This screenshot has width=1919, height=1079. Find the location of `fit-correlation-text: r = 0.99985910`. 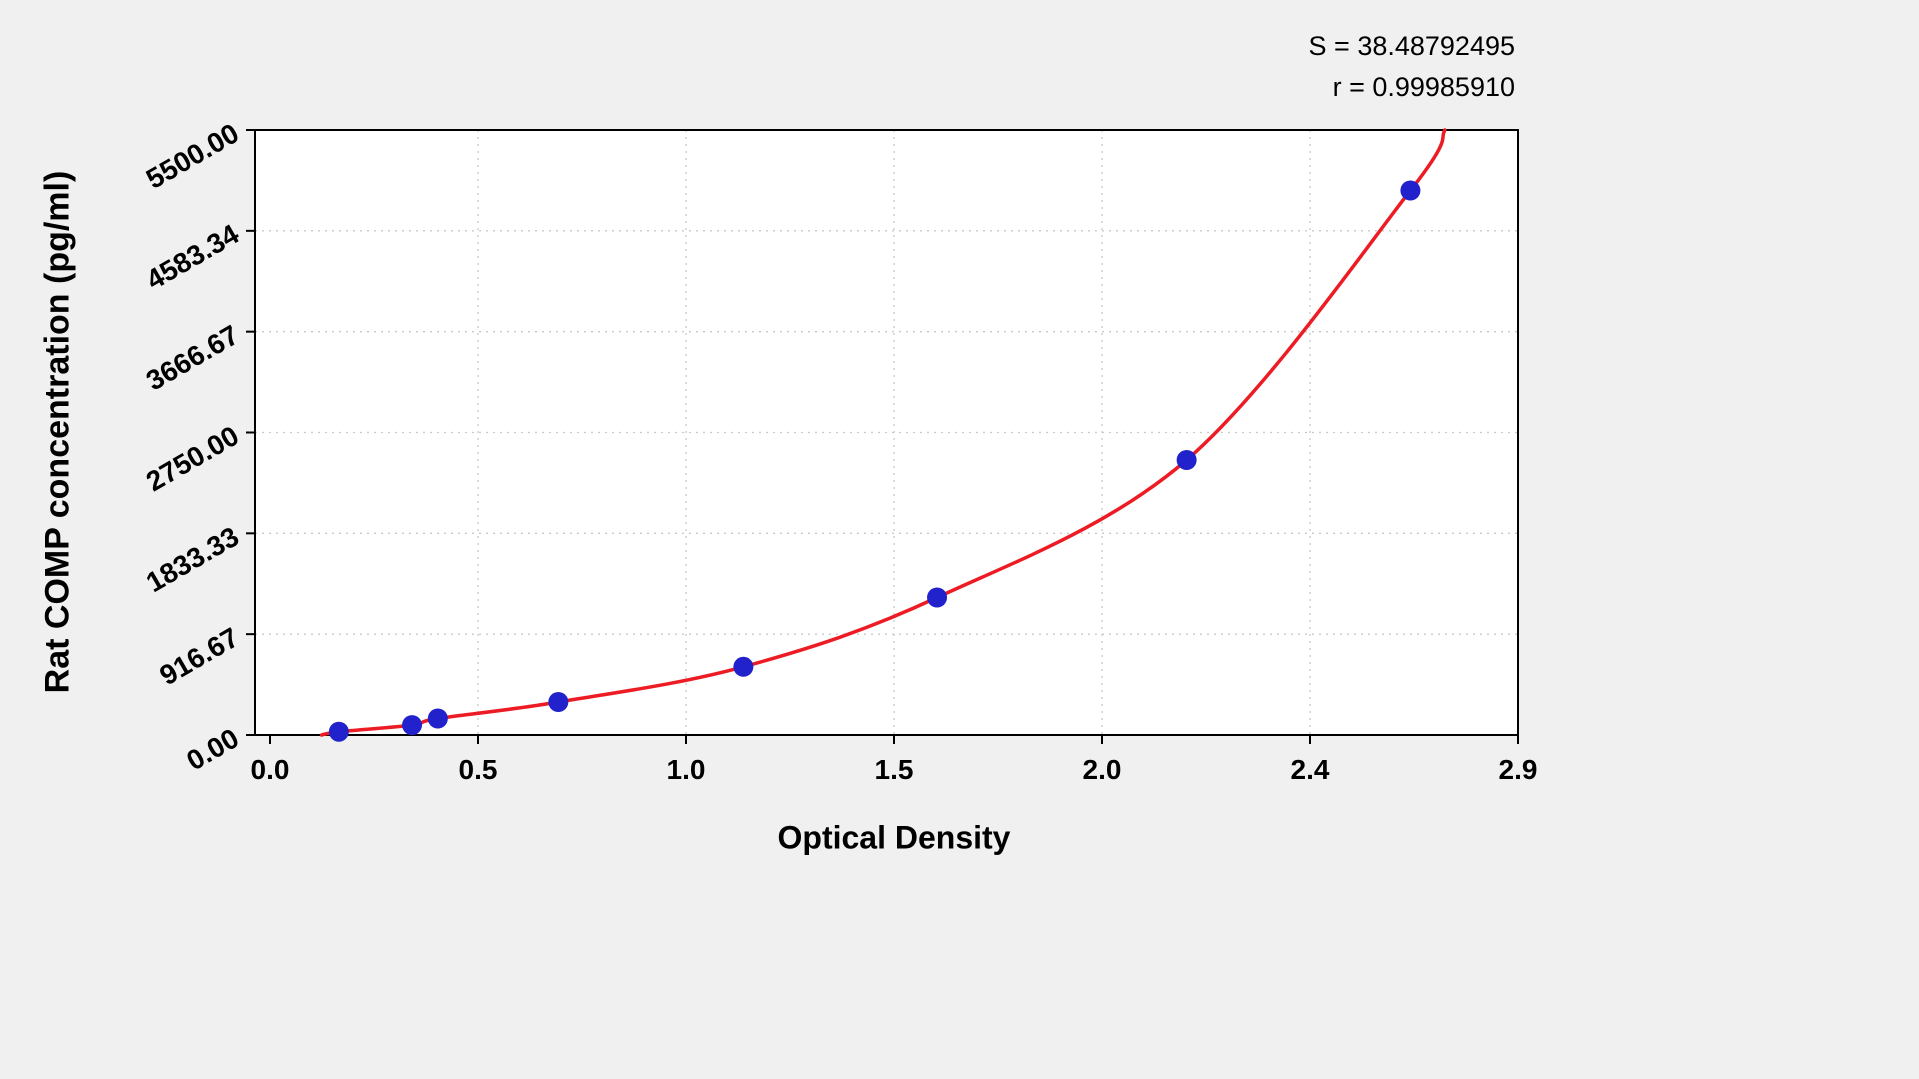

fit-correlation-text: r = 0.99985910 is located at coordinates (1423, 87).